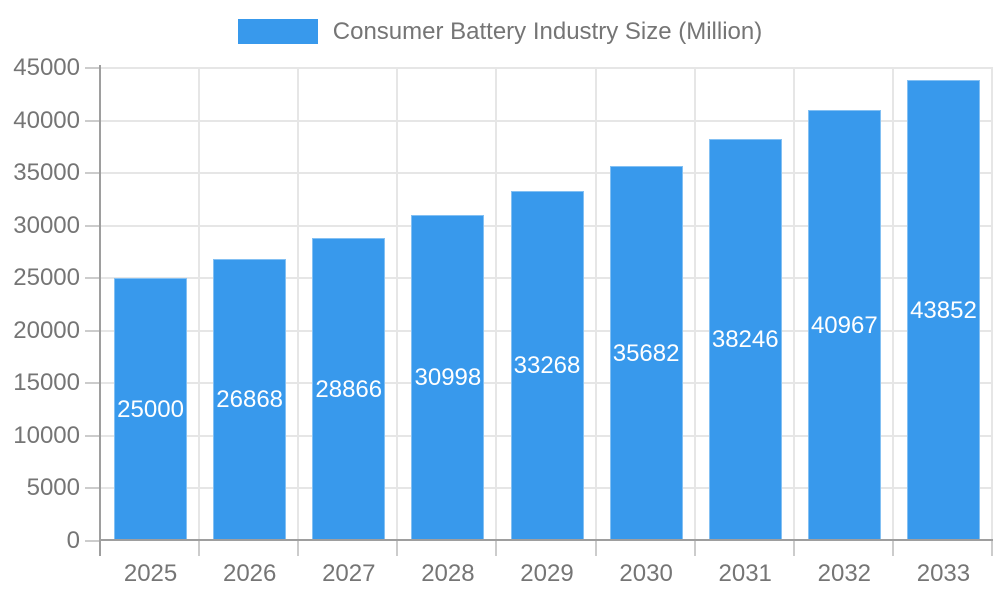  I want to click on bar-value-label: 38246, so click(745, 339).